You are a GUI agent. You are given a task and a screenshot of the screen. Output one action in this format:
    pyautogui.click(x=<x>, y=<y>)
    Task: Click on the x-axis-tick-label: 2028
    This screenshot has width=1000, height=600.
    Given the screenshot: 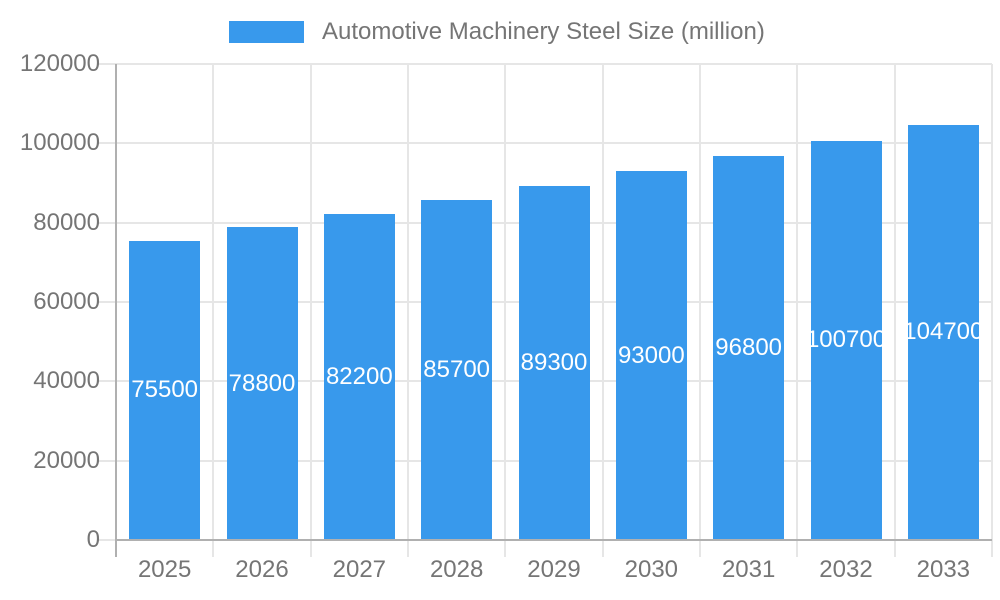 What is the action you would take?
    pyautogui.click(x=456, y=569)
    